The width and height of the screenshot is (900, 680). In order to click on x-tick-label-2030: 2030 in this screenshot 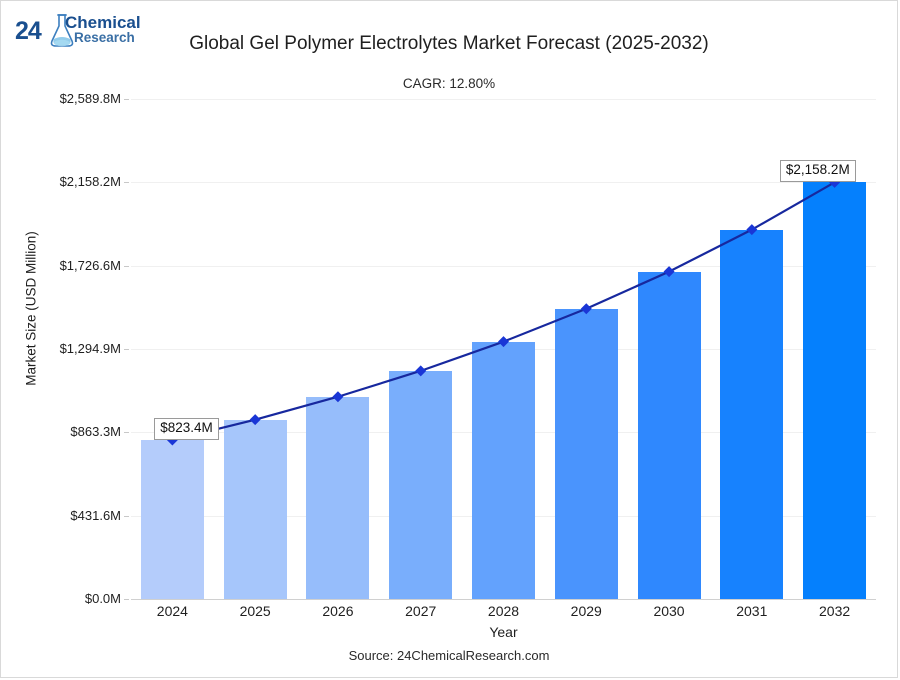, I will do `click(669, 611)`.